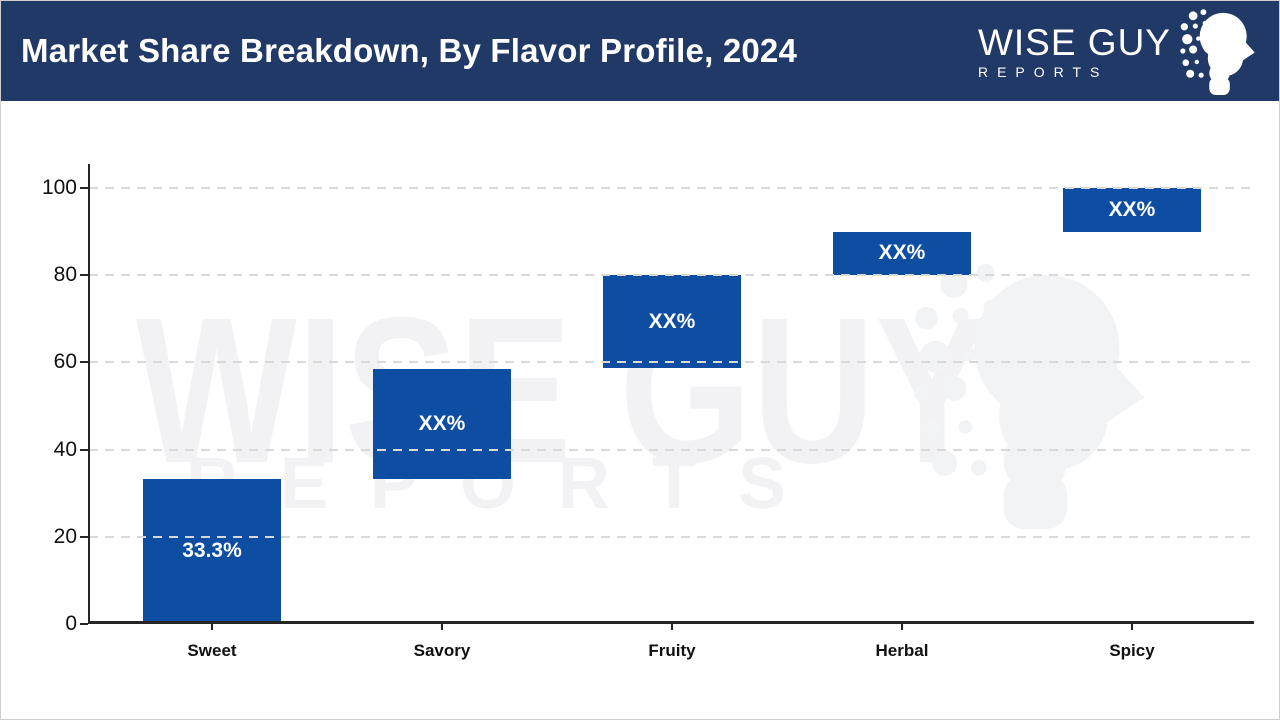  I want to click on bar-herbal: XX%, so click(902, 253).